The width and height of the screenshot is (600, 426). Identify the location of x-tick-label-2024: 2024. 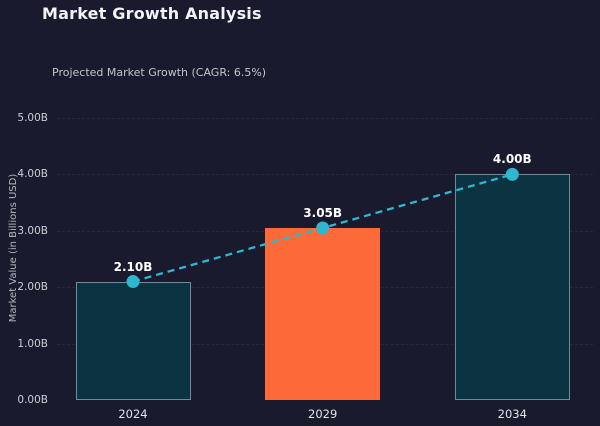
(133, 414).